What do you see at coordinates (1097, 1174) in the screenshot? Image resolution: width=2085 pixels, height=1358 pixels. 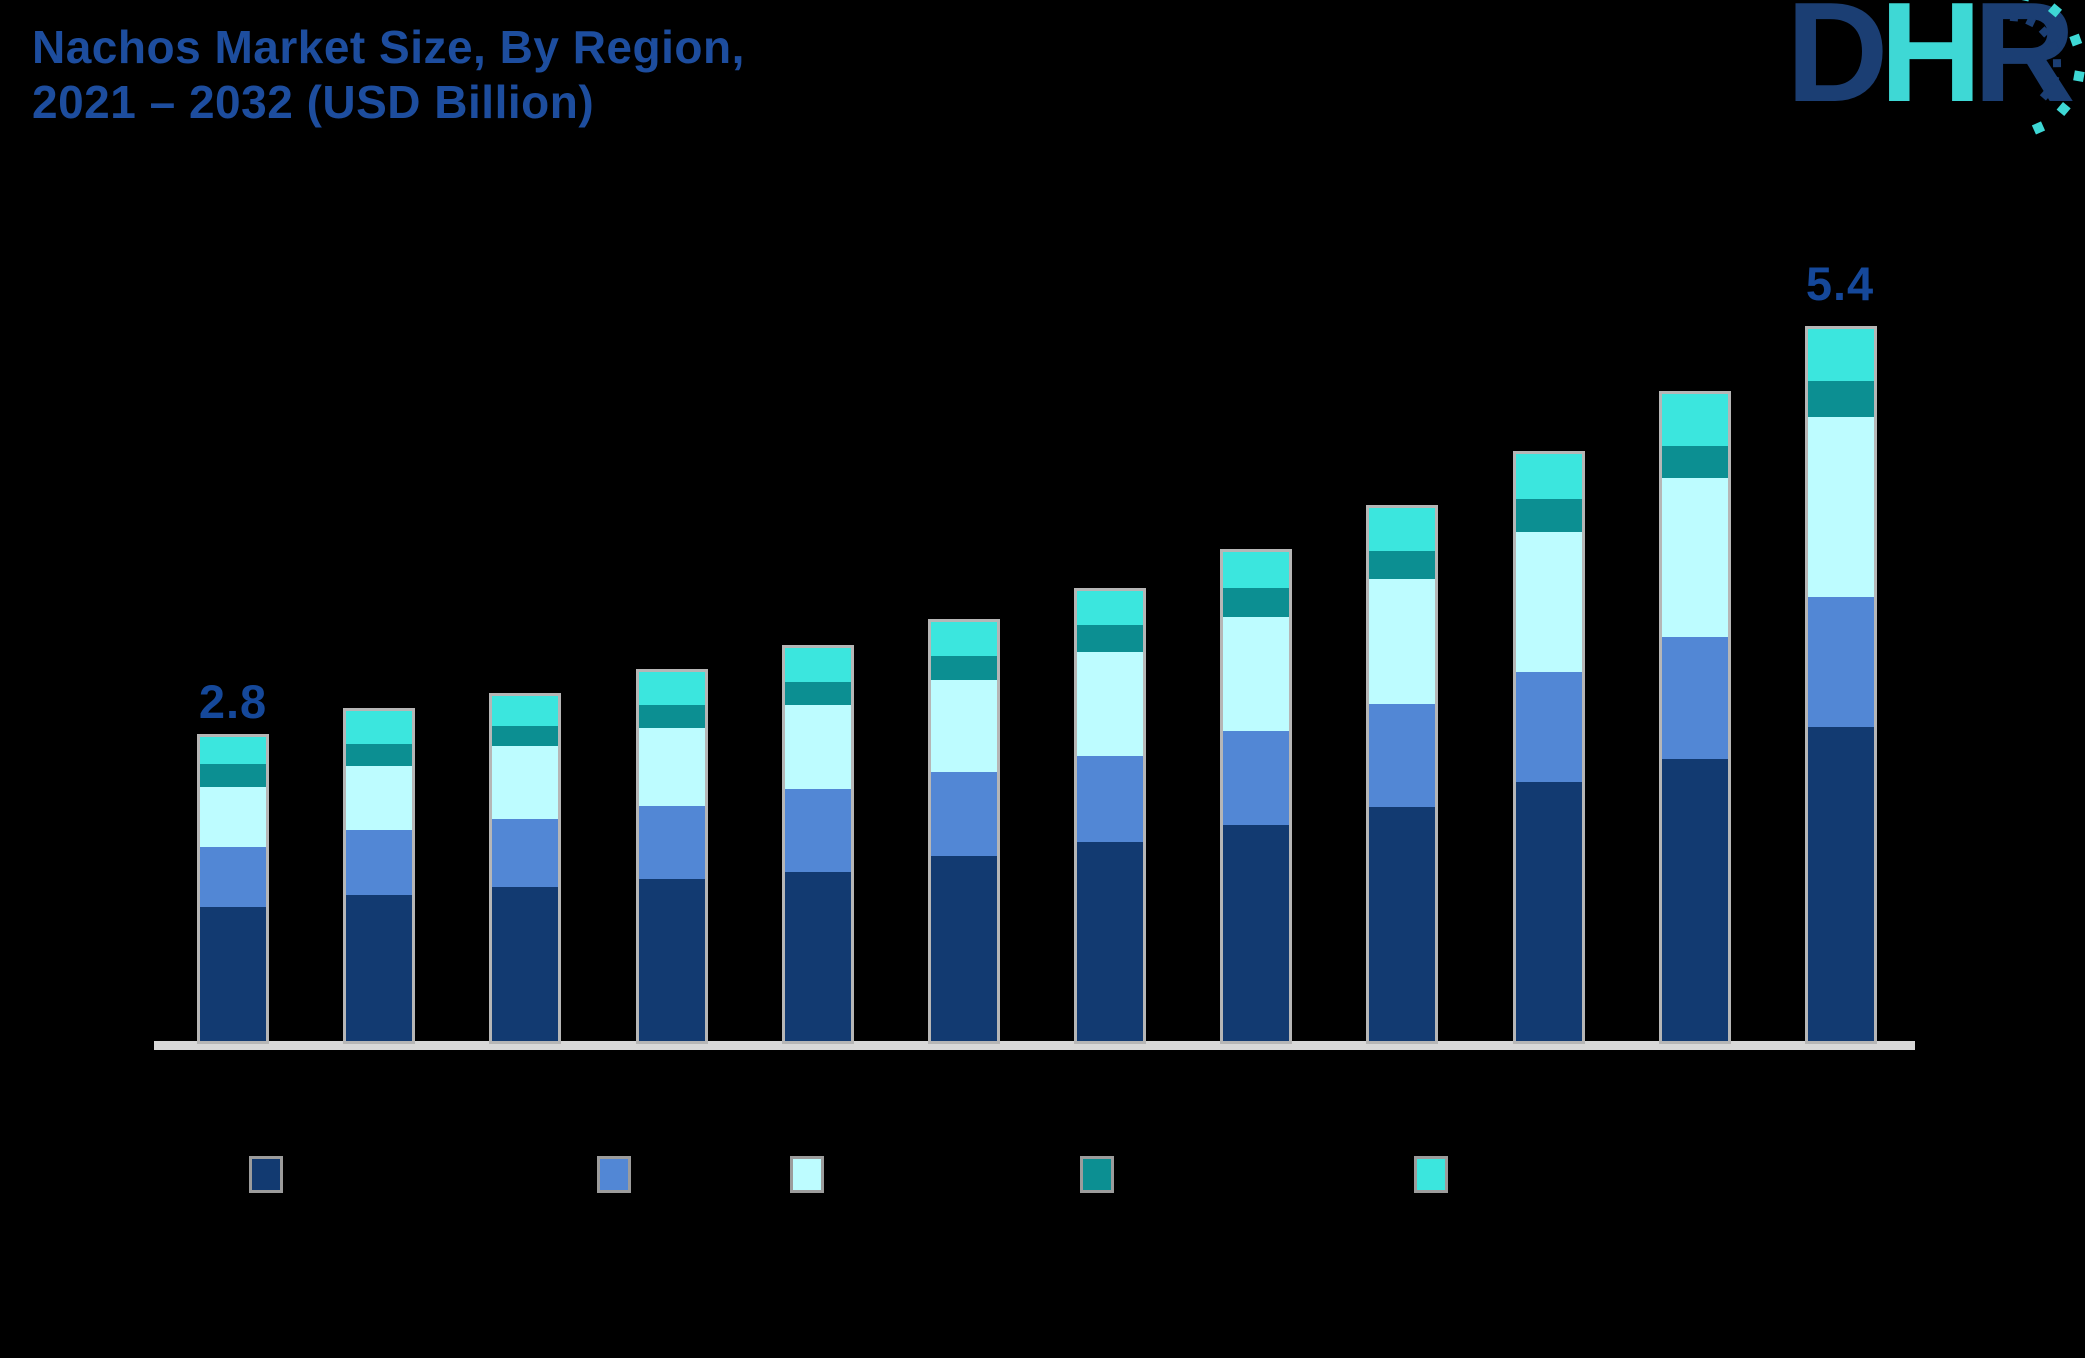 I see `legend-swatch-teal` at bounding box center [1097, 1174].